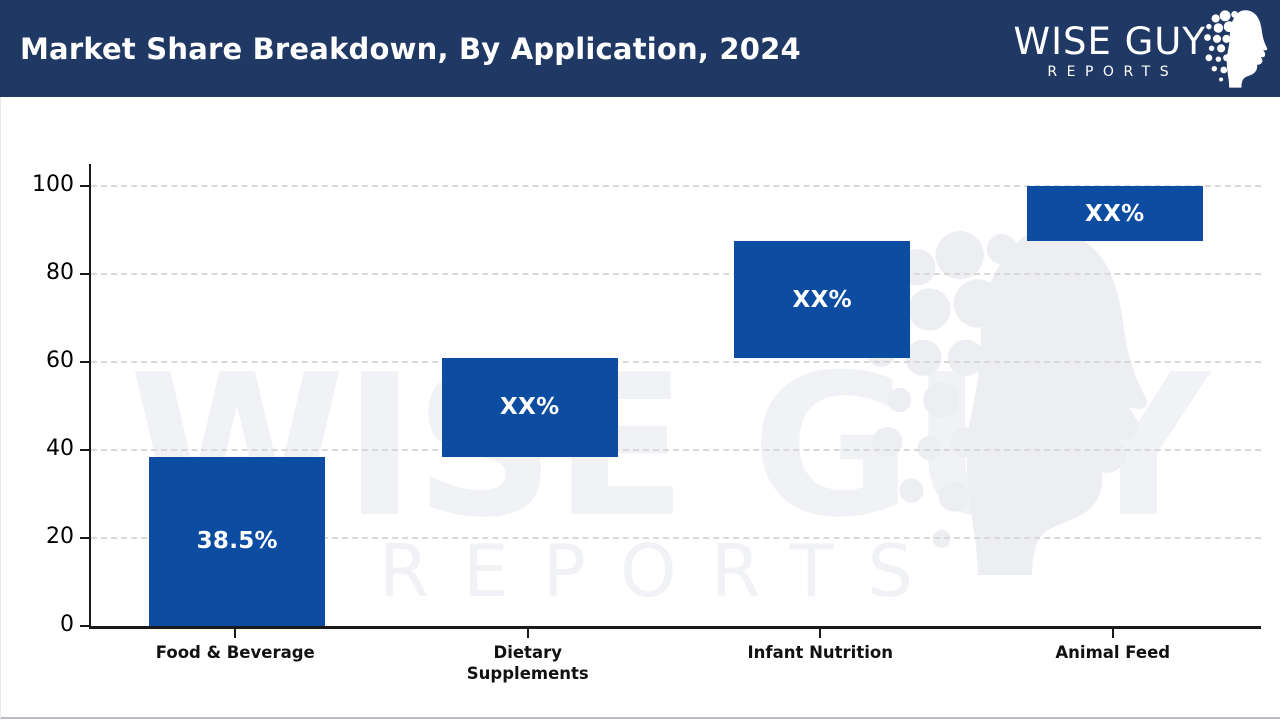 Image resolution: width=1280 pixels, height=720 pixels. What do you see at coordinates (1109, 41) in the screenshot?
I see `brand-name: WISE GUY` at bounding box center [1109, 41].